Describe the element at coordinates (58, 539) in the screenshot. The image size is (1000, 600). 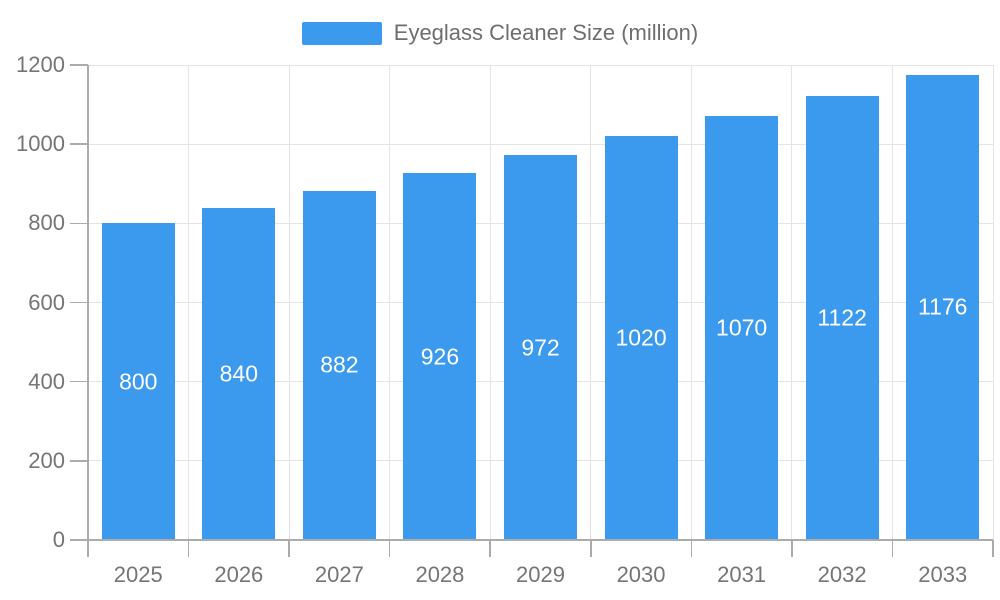
I see `y-axis-label: 0` at that location.